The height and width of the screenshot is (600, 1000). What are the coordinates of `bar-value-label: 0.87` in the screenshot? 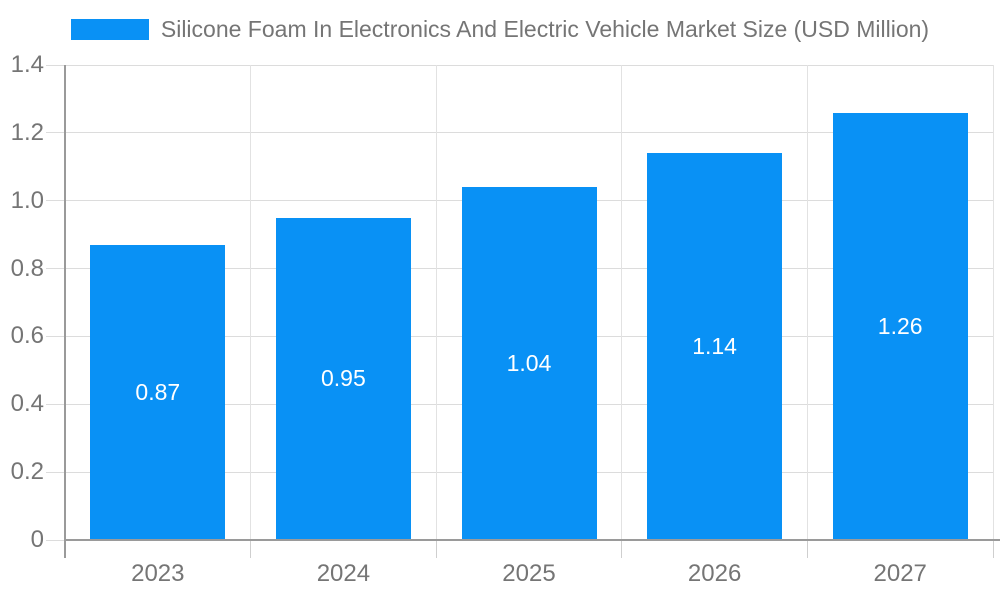 It's located at (158, 391).